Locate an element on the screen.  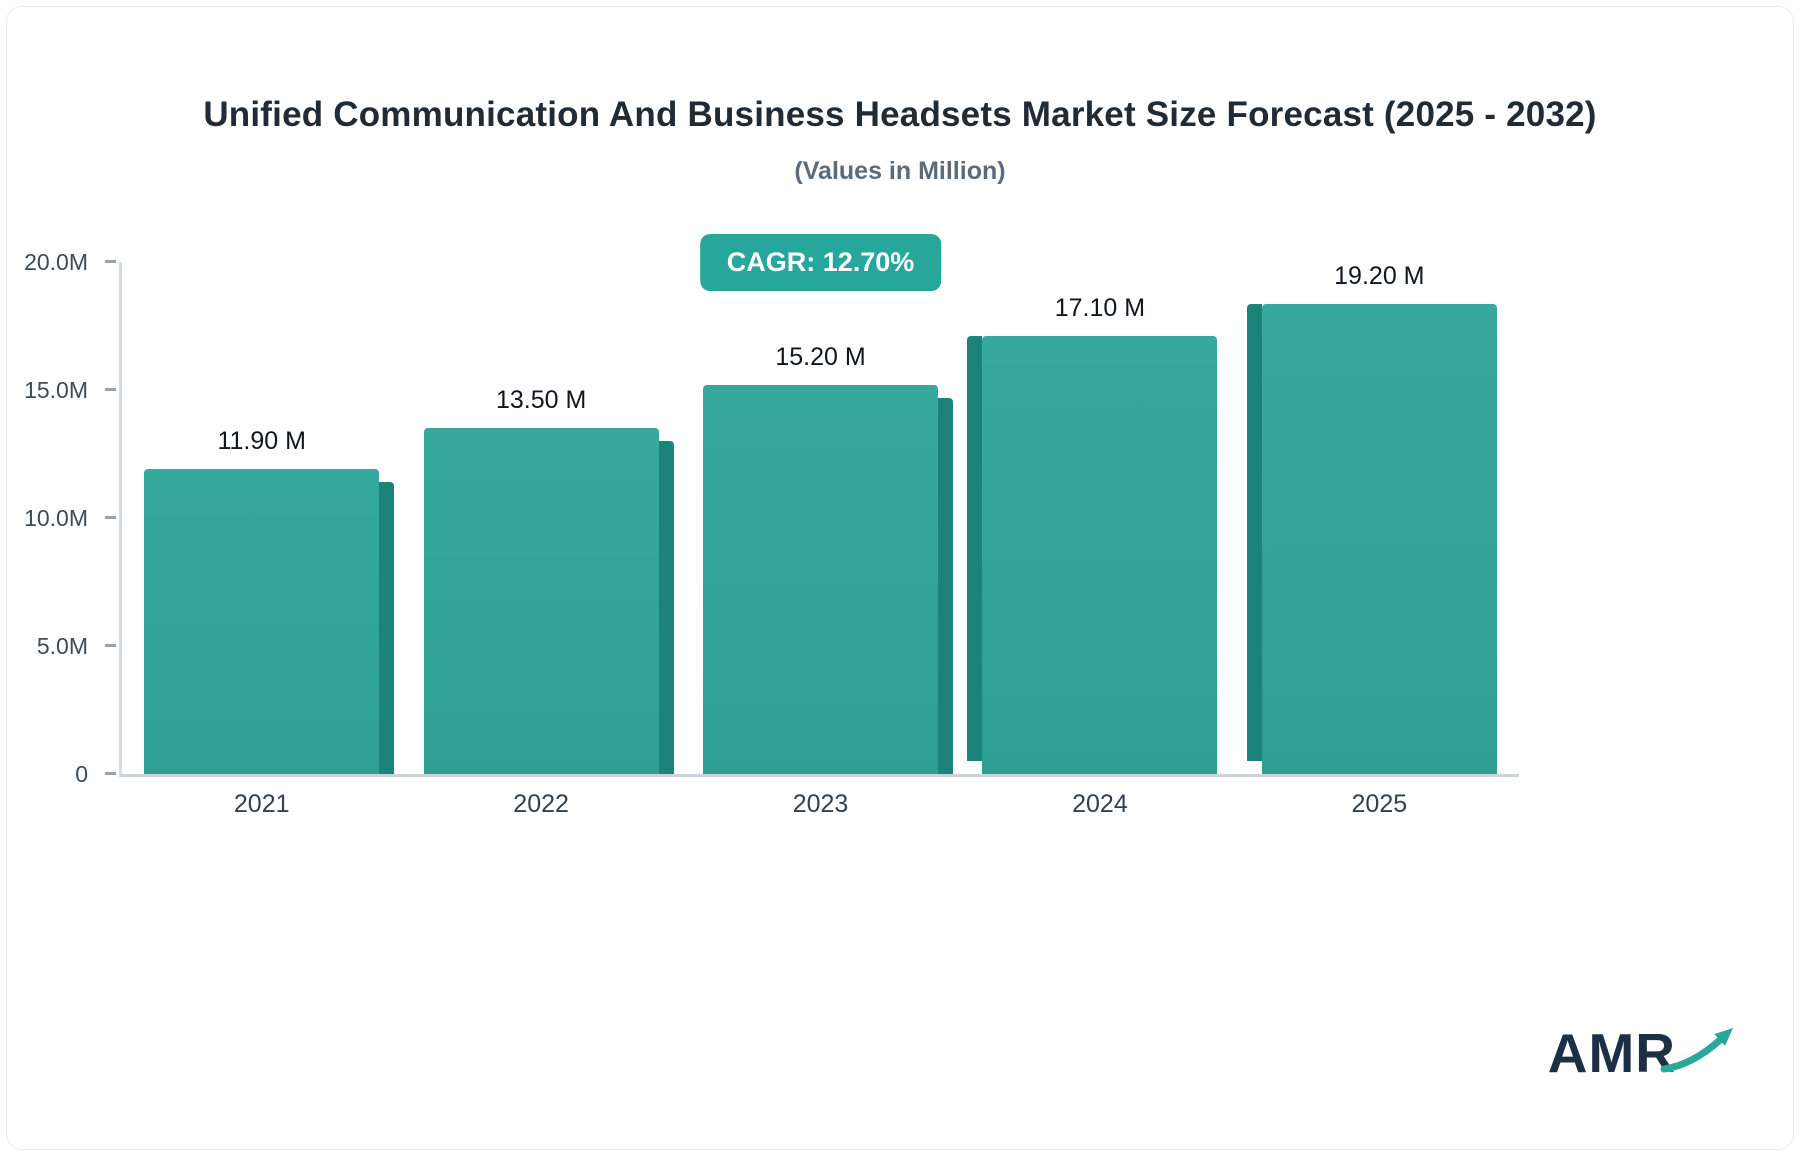
amr-logo: AMR is located at coordinates (1643, 1052).